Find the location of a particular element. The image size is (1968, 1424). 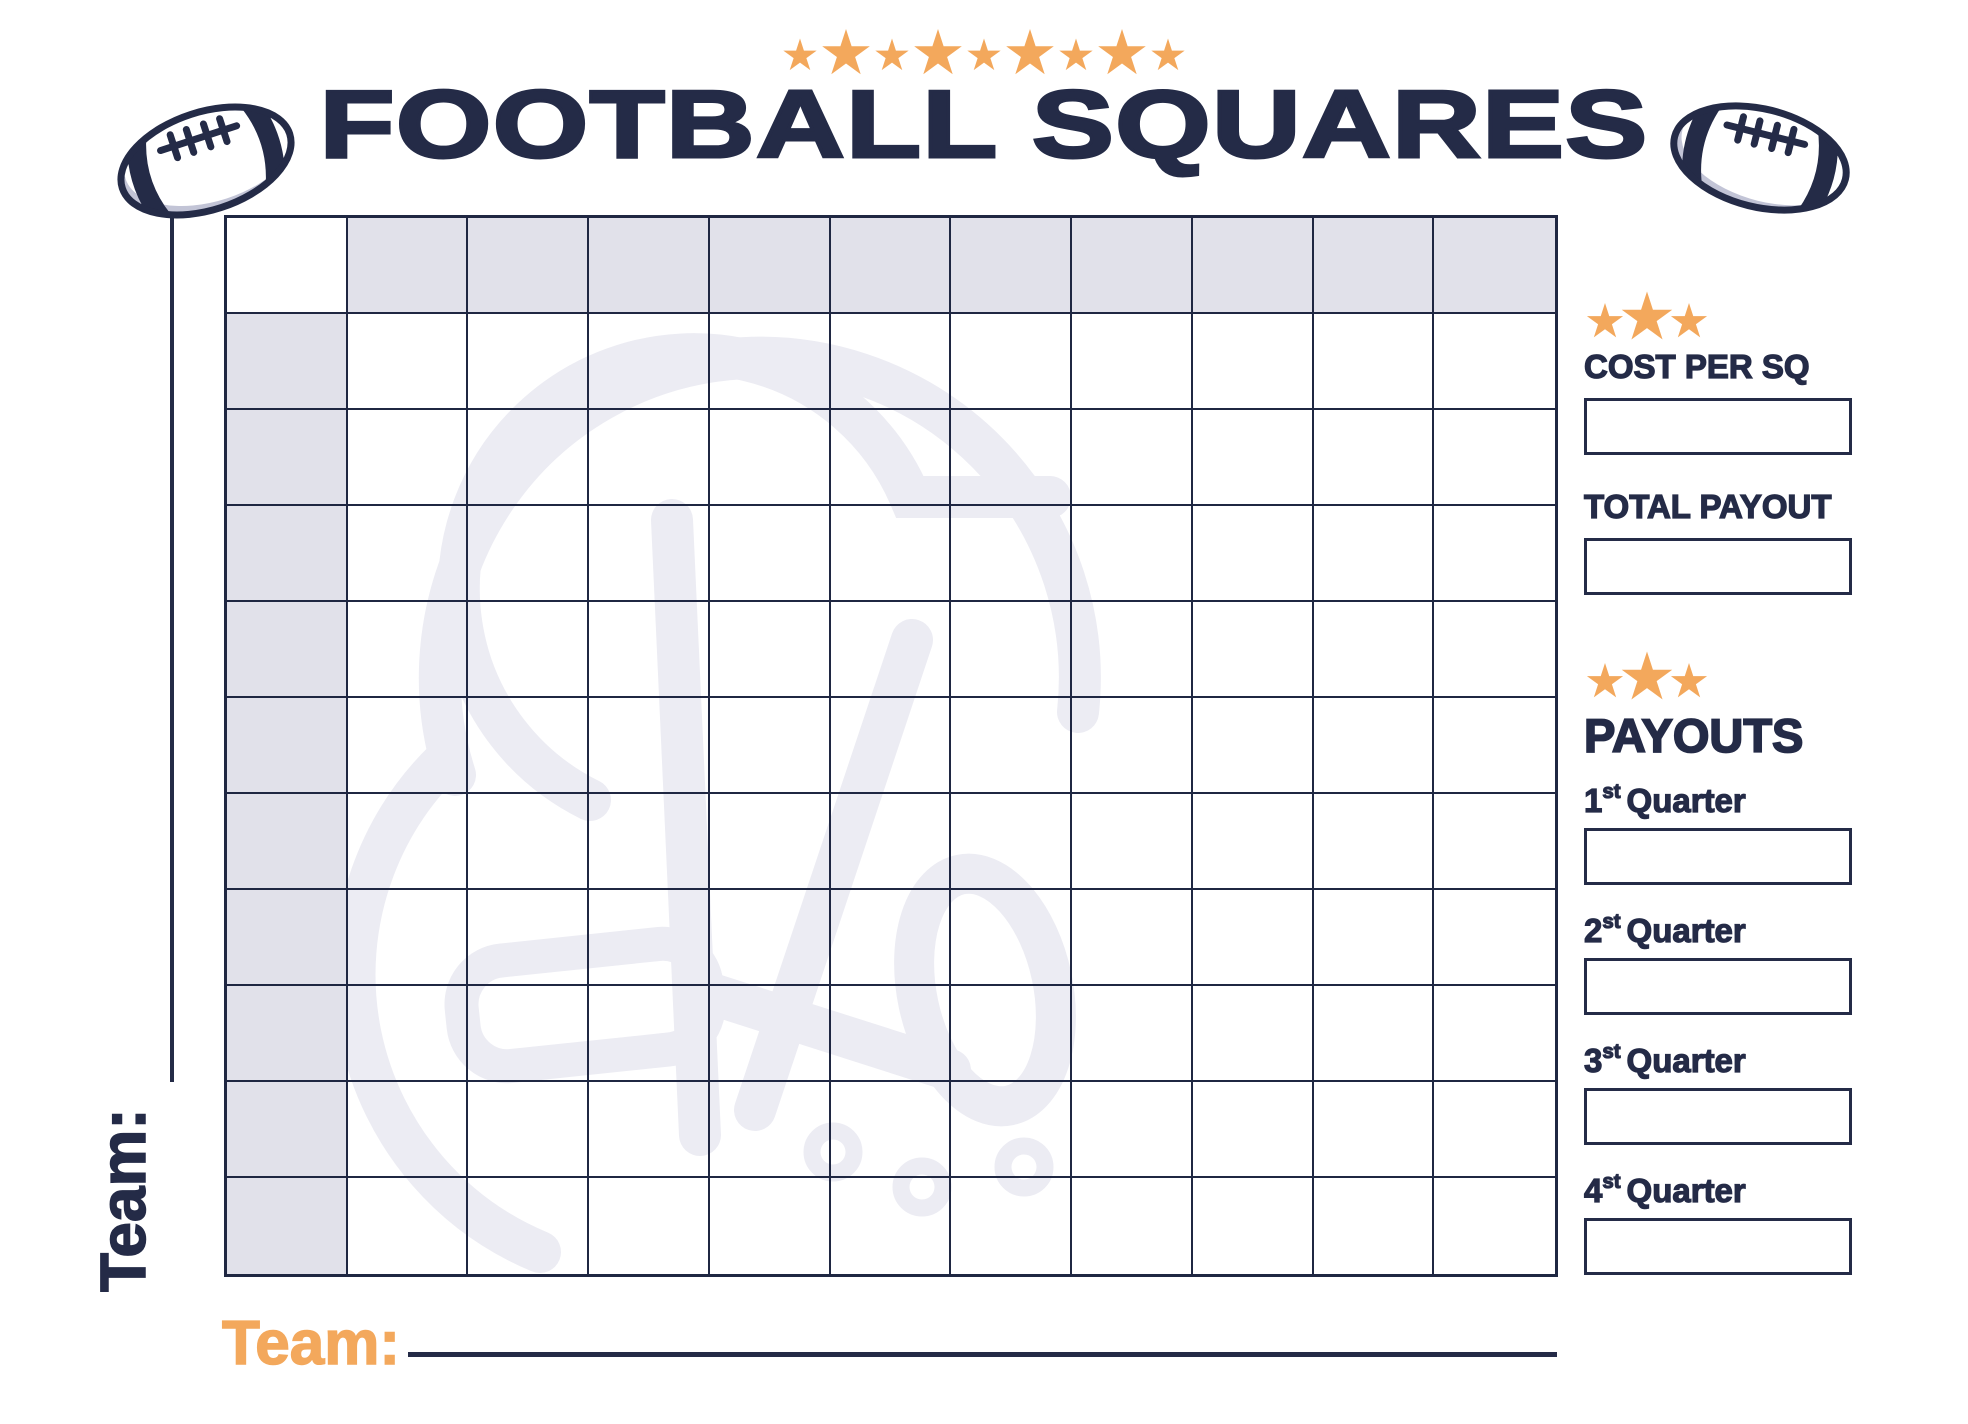

team-bottom-line is located at coordinates (982, 1354).